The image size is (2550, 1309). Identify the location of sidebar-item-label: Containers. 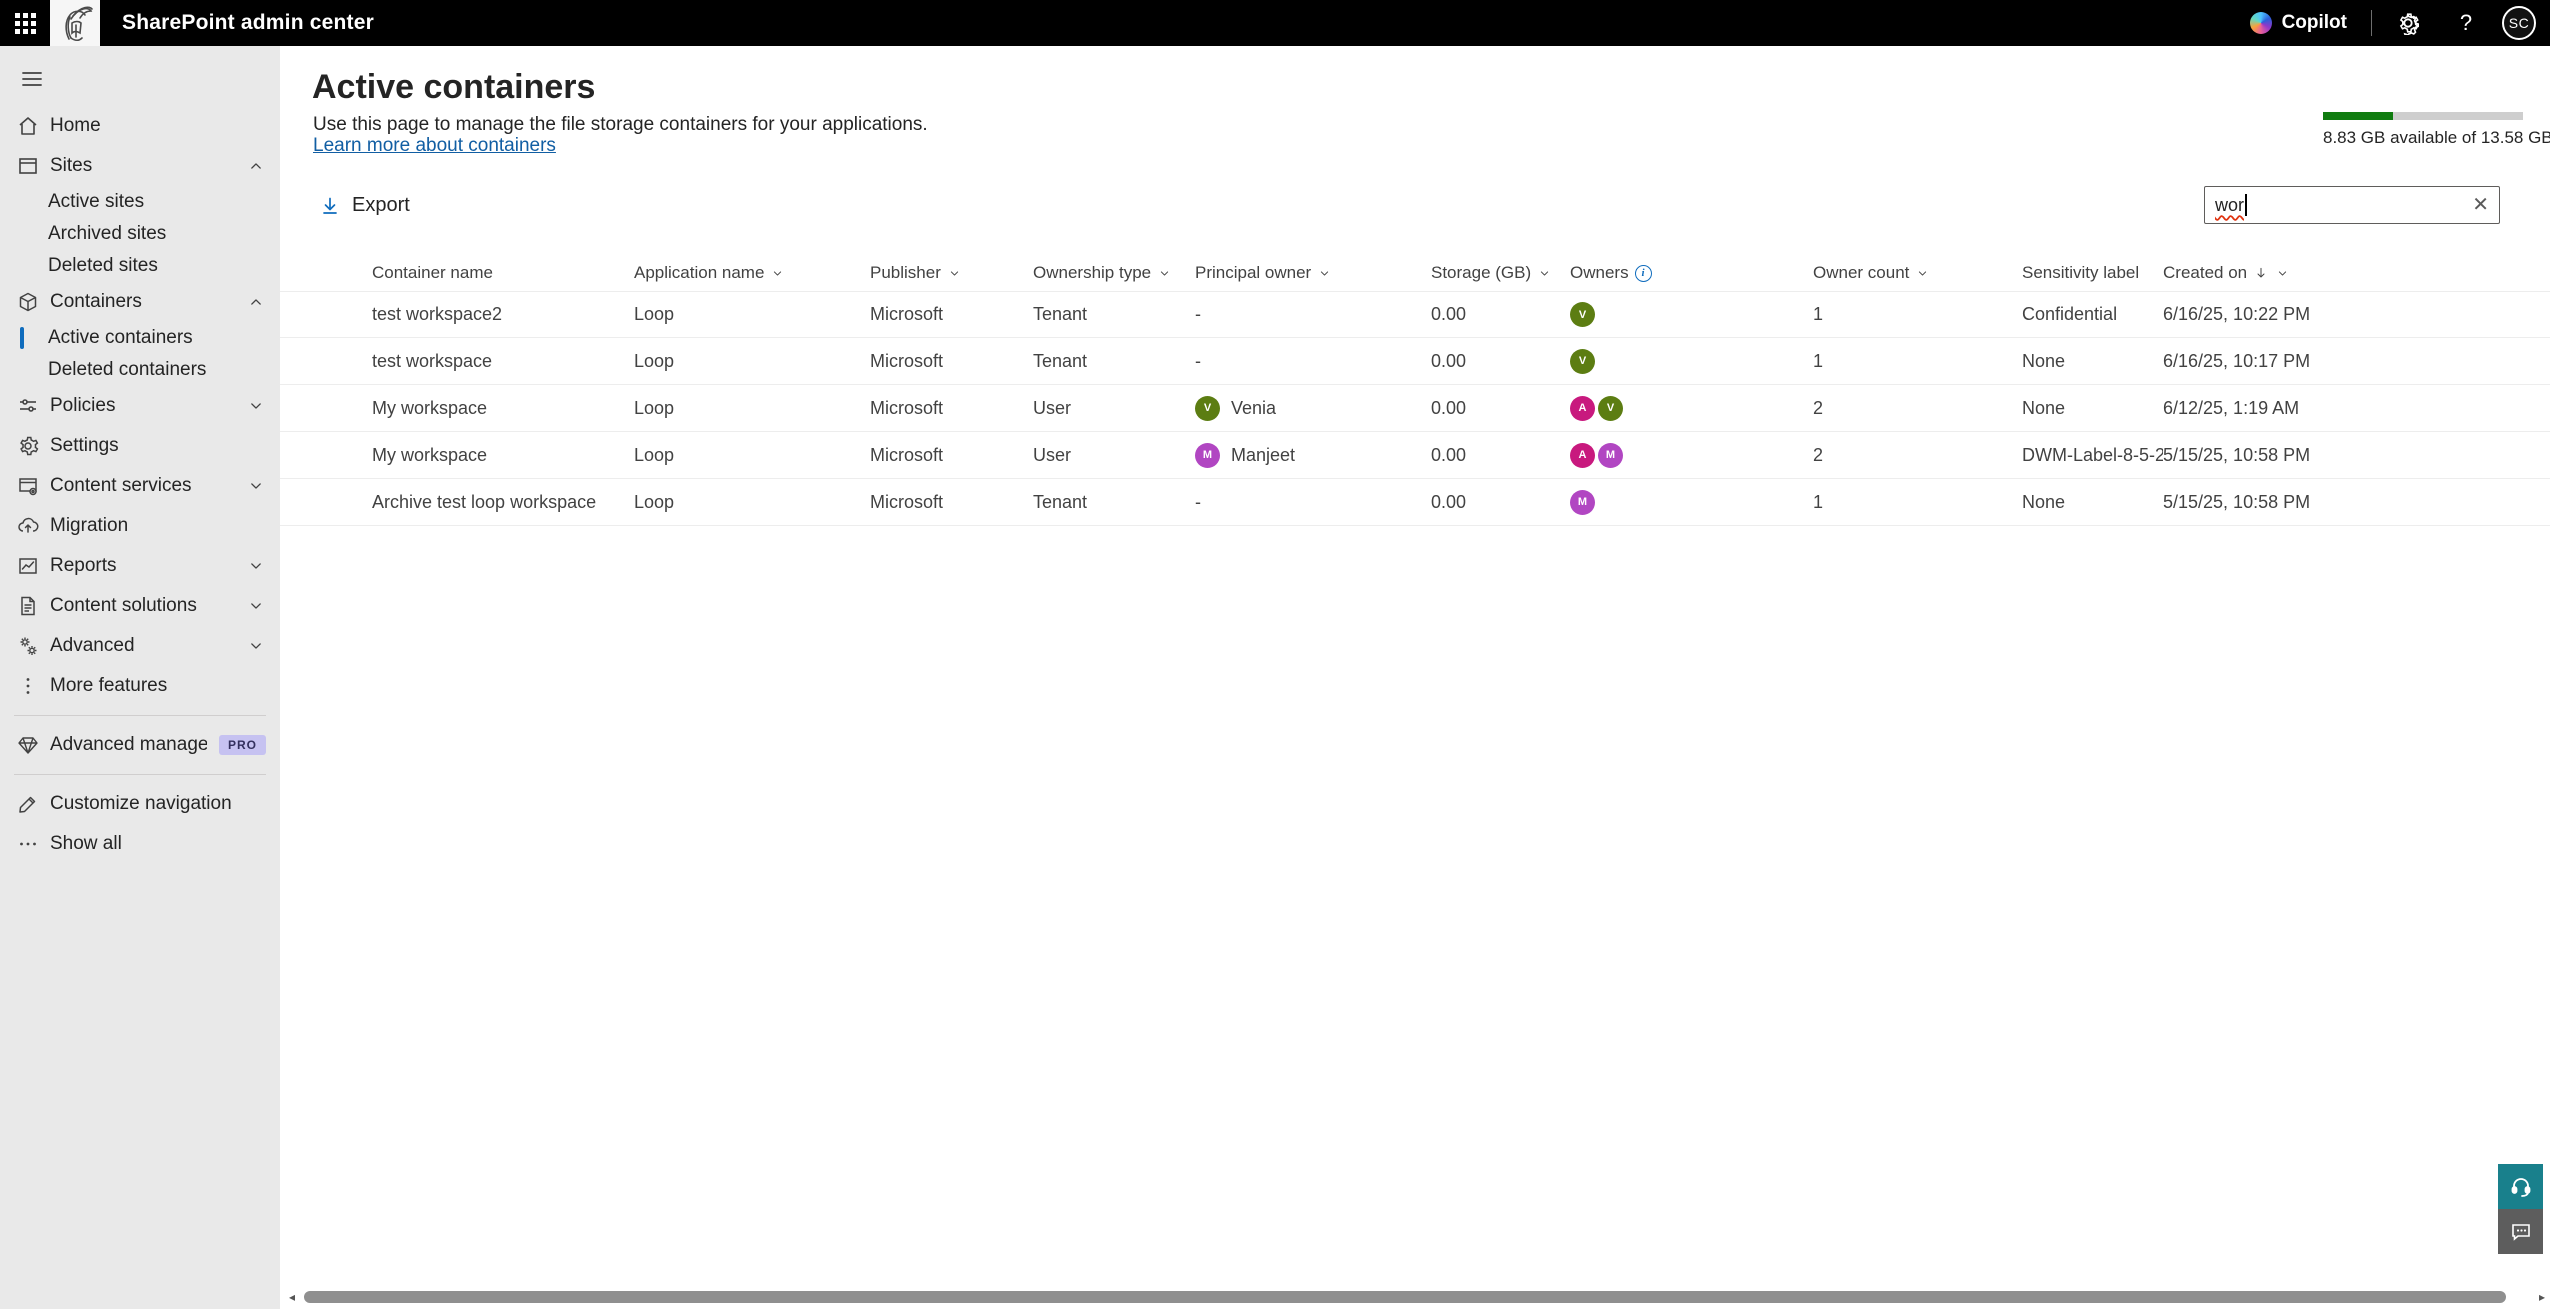
(96, 301).